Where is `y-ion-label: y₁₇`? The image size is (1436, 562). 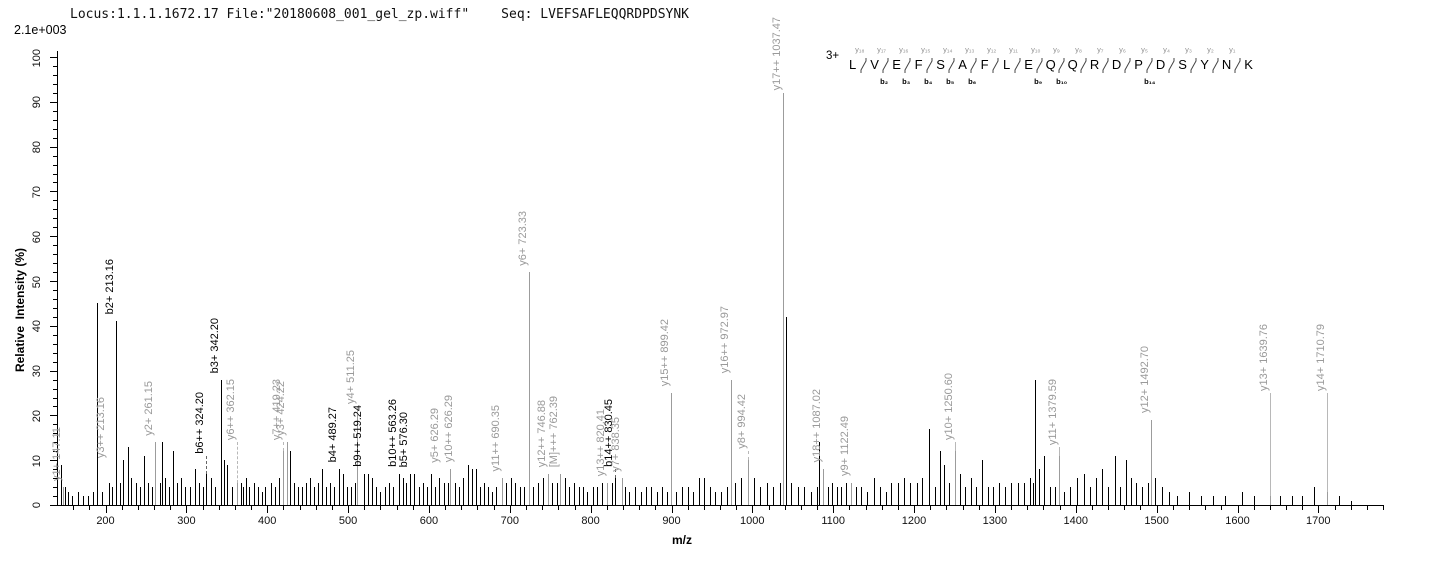 y-ion-label: y₁₇ is located at coordinates (881, 49).